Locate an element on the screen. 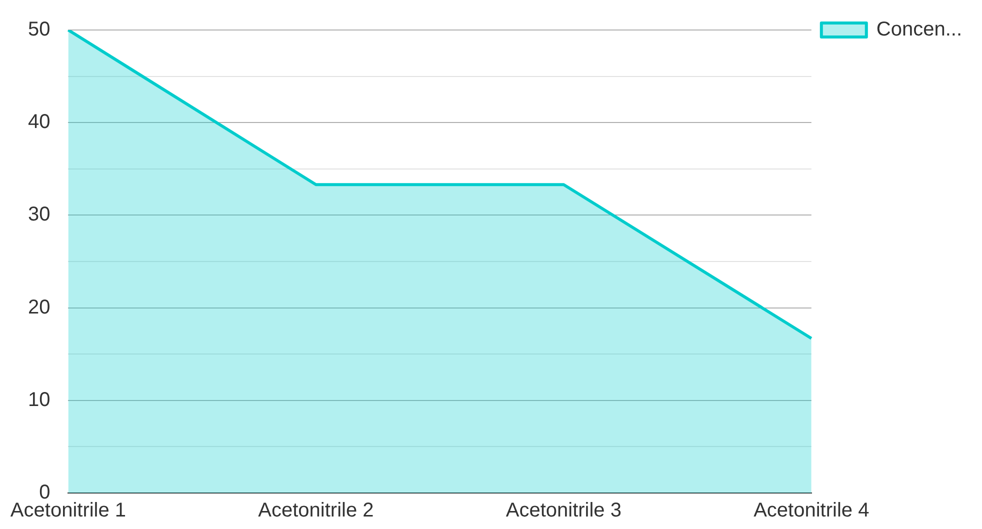 This screenshot has width=982, height=529. x-tick-label: Acetonitrile 2 is located at coordinates (316, 511).